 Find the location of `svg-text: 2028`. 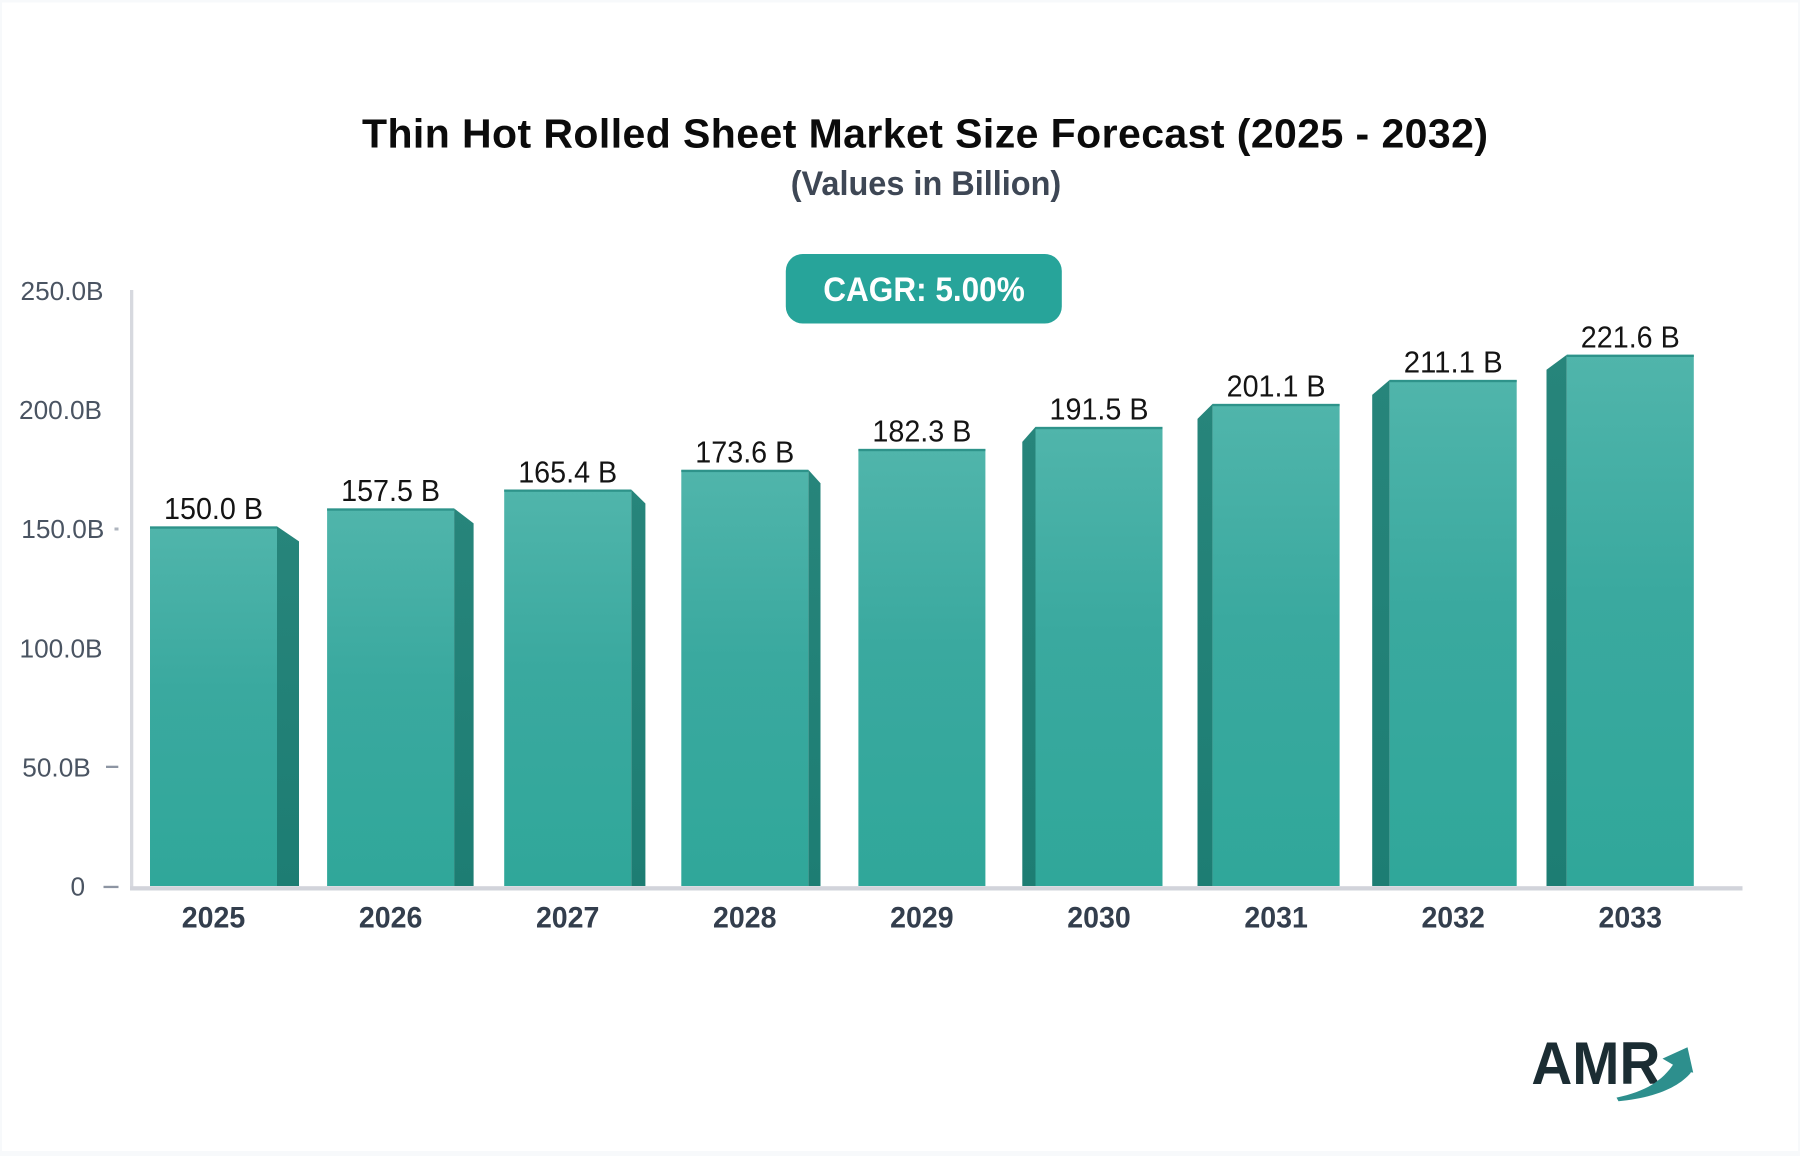

svg-text: 2028 is located at coordinates (745, 917).